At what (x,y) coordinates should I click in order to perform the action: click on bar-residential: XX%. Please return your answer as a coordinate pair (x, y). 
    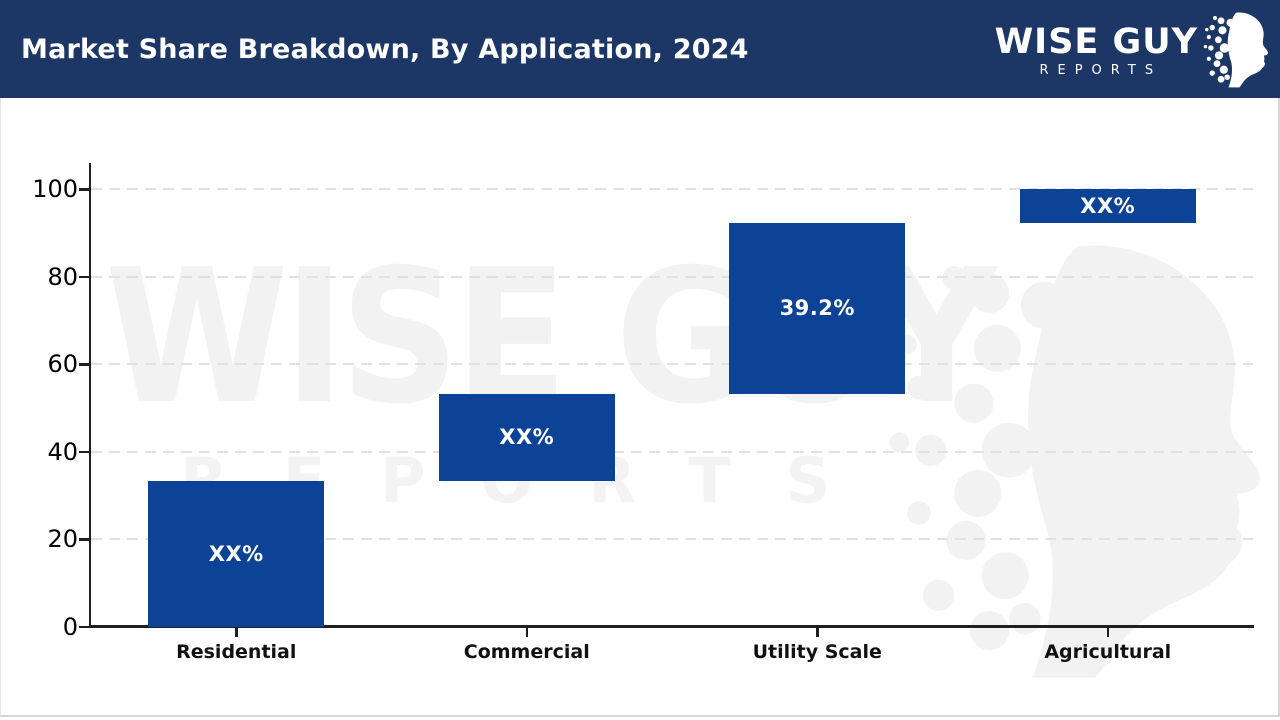
    Looking at the image, I should click on (236, 553).